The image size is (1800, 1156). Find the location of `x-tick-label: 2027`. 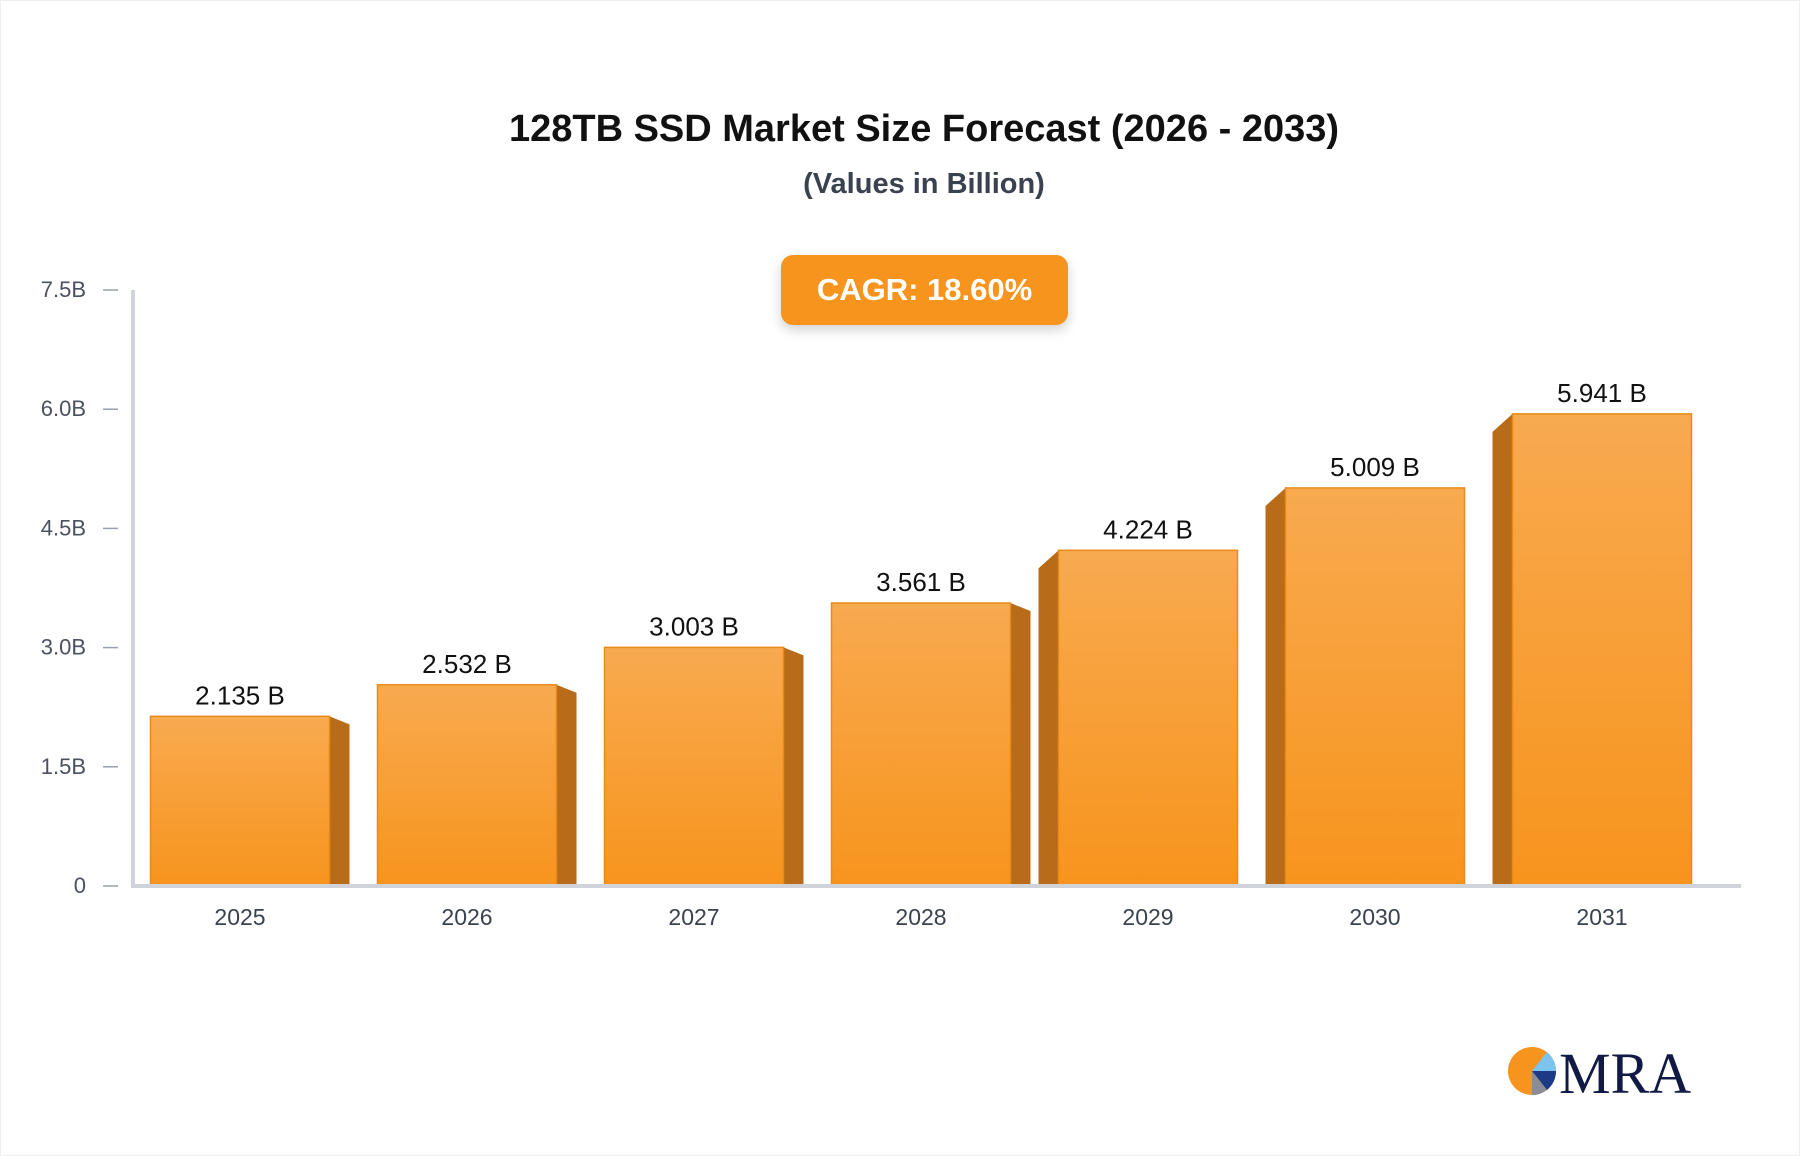

x-tick-label: 2027 is located at coordinates (693, 917).